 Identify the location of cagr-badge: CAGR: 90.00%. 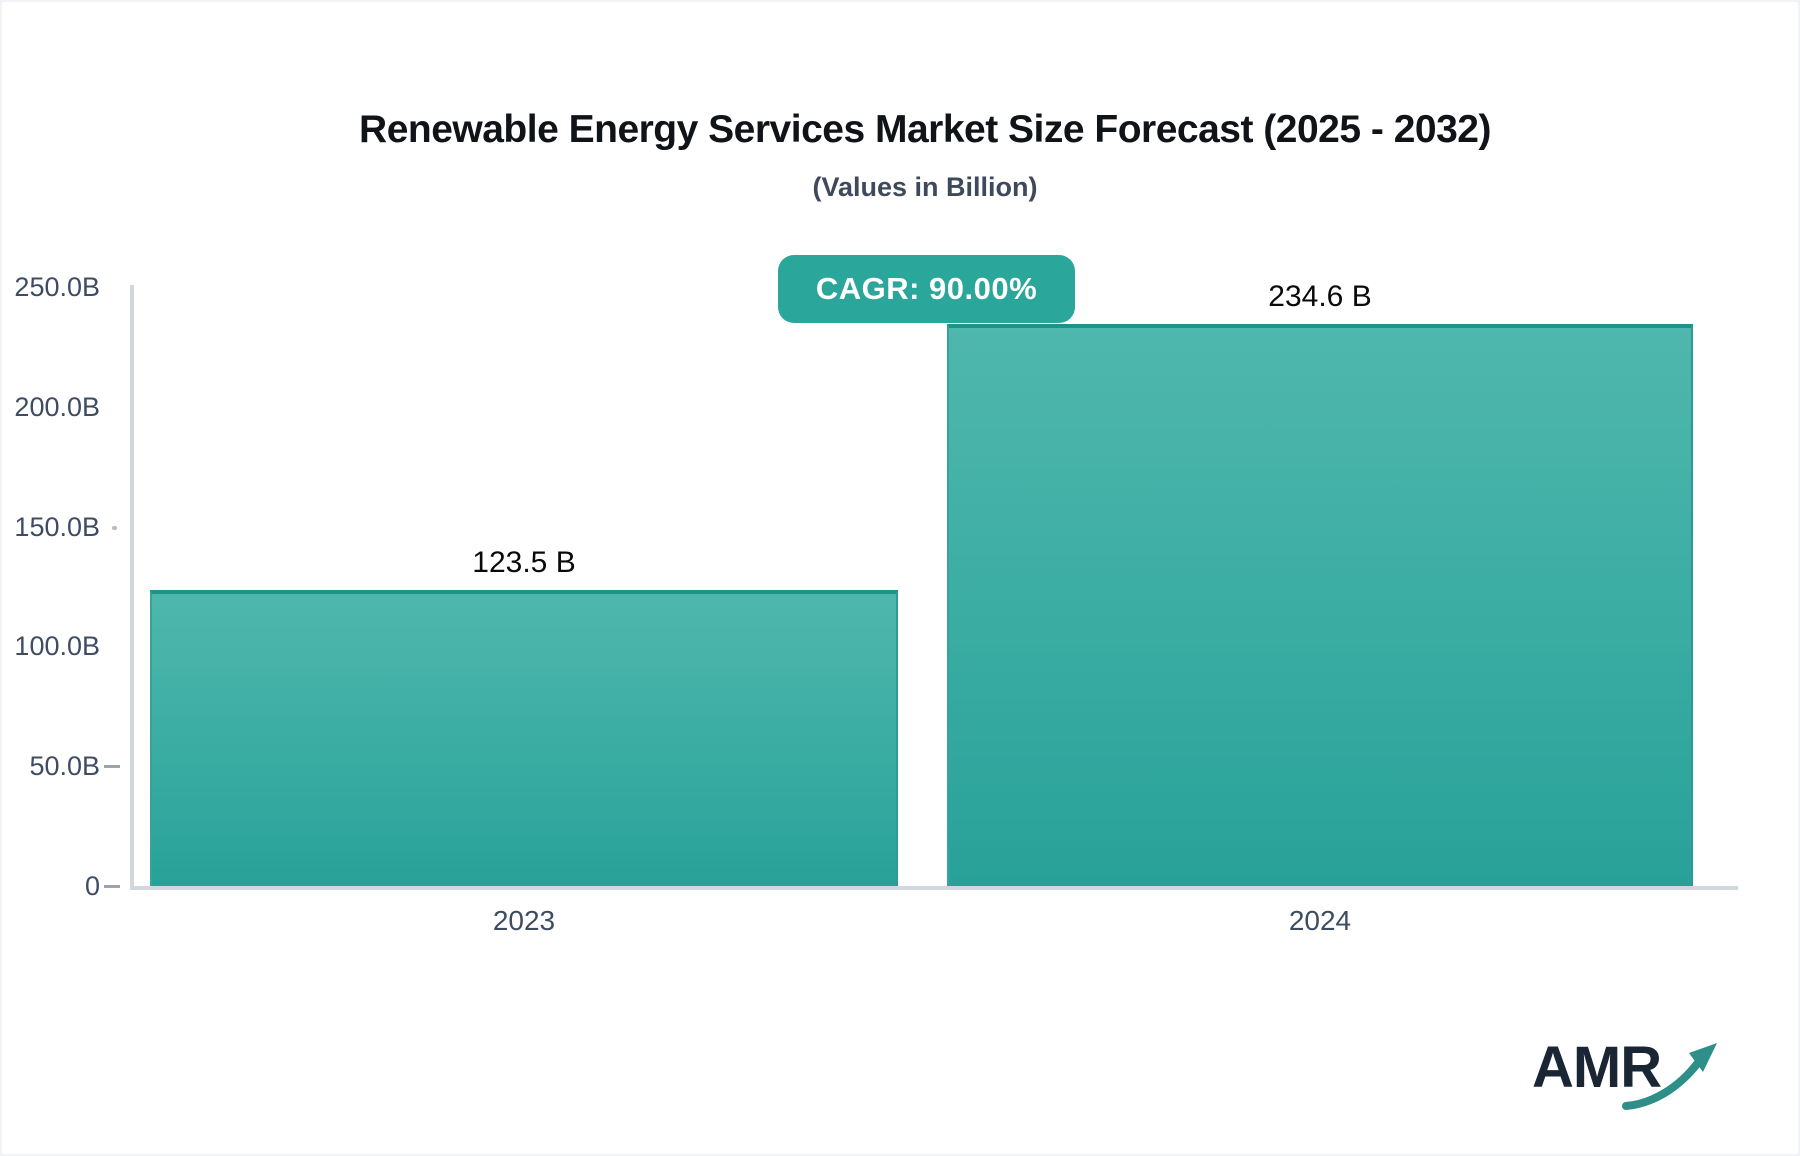
(926, 289).